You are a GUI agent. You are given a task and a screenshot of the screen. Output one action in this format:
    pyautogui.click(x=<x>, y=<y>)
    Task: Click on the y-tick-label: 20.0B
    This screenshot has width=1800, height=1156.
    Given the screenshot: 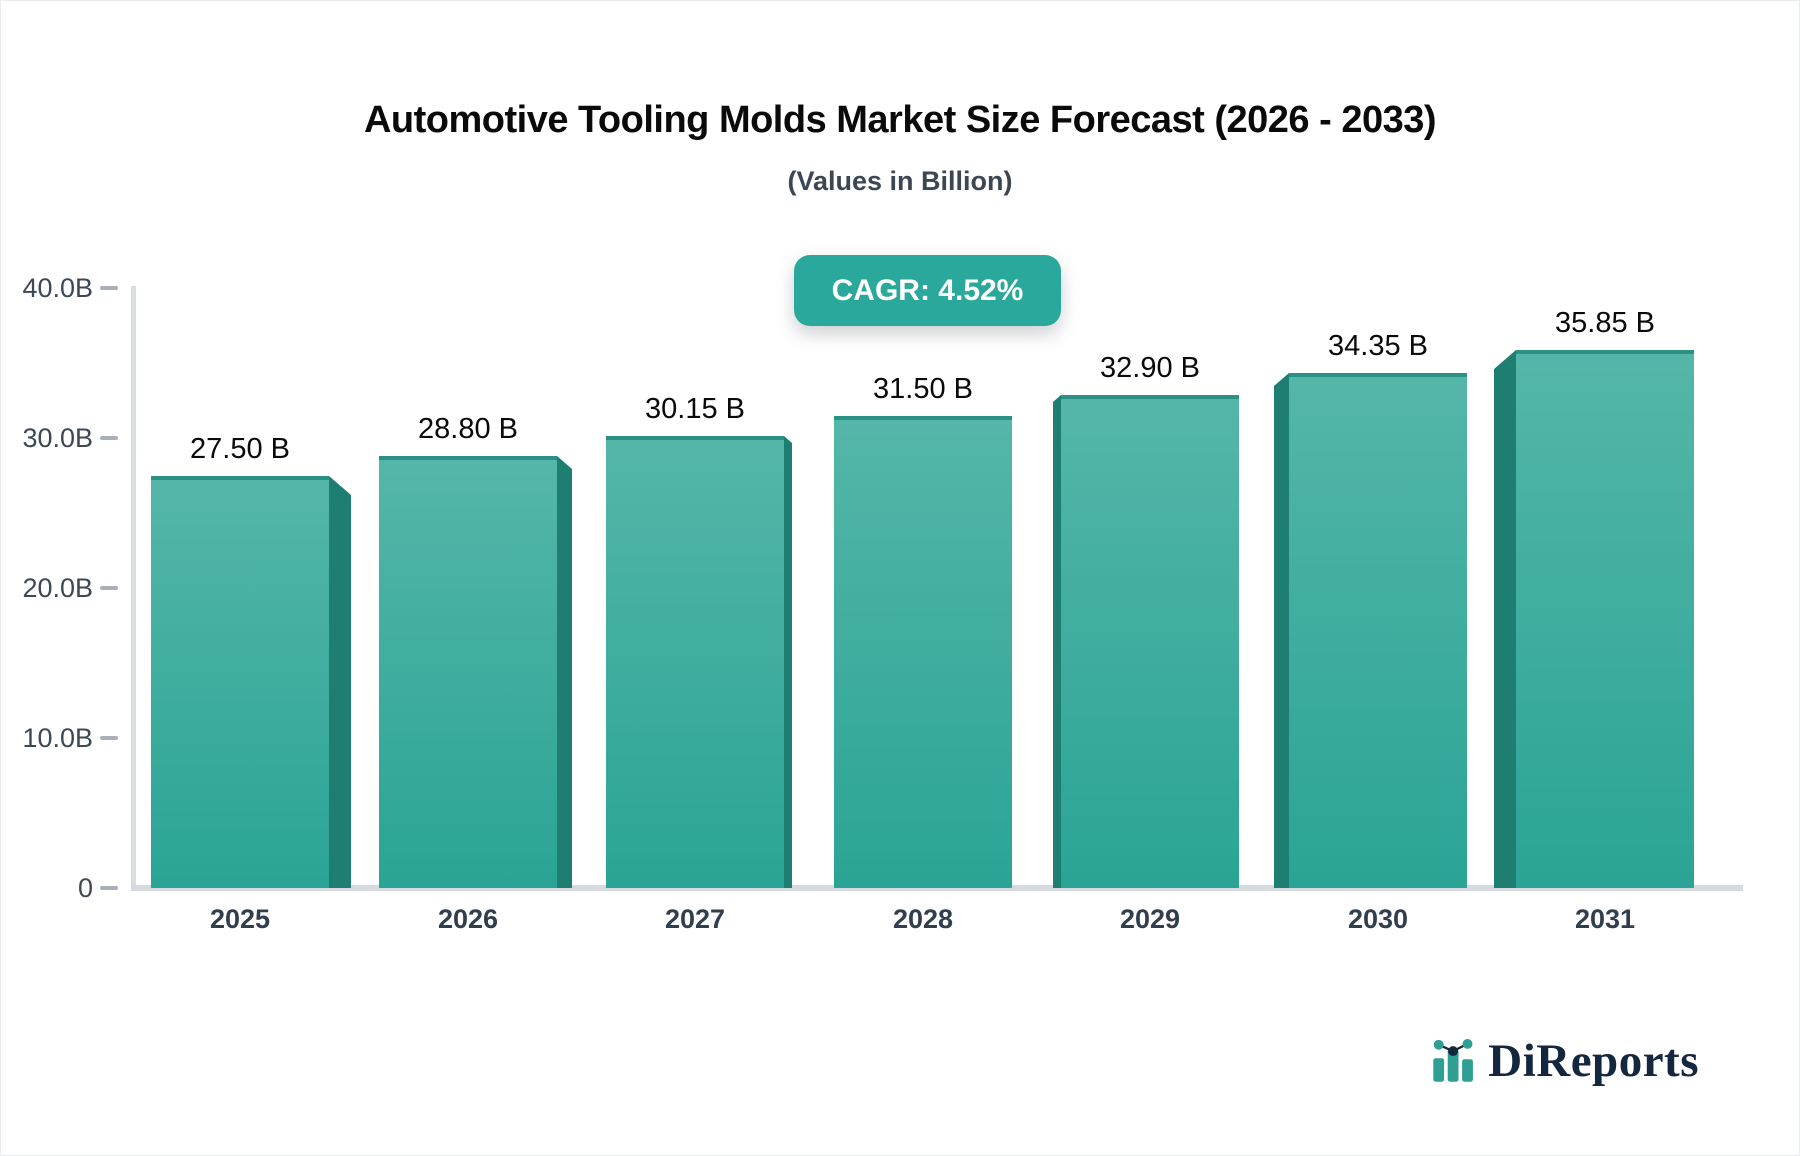 What is the action you would take?
    pyautogui.click(x=57, y=588)
    